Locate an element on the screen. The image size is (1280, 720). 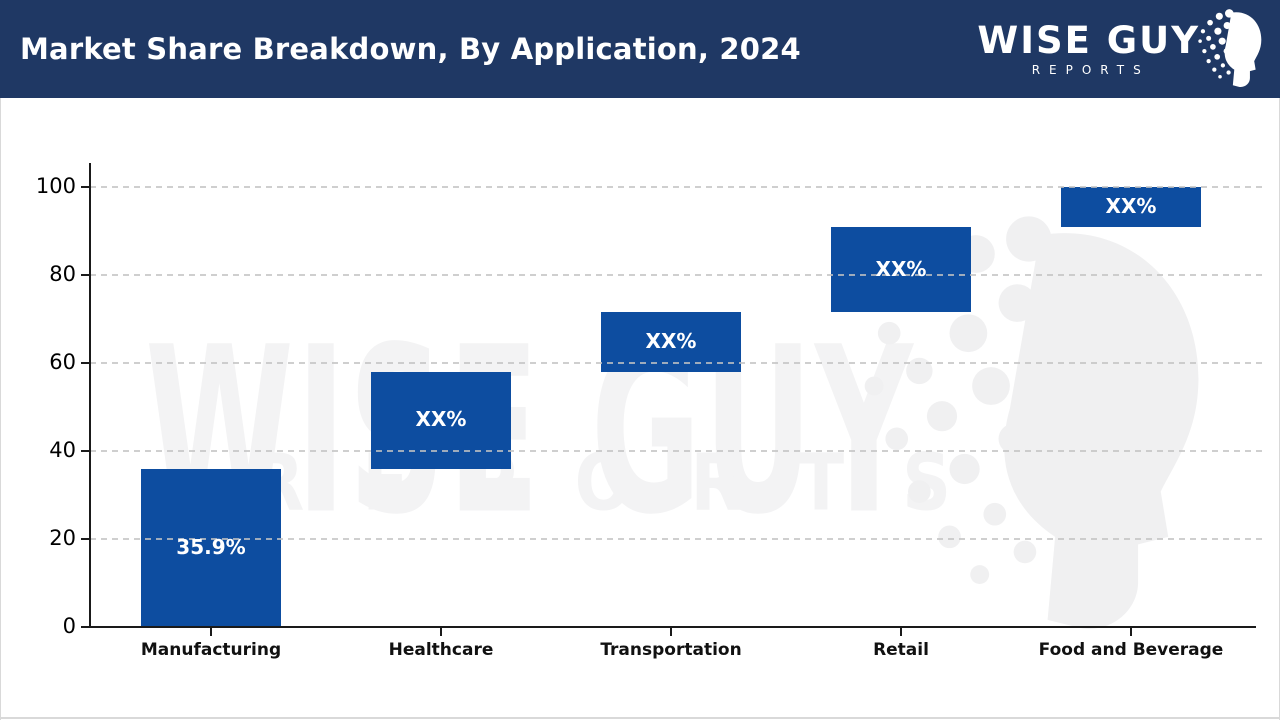
x-axis-label-retail: Retail is located at coordinates (901, 650).